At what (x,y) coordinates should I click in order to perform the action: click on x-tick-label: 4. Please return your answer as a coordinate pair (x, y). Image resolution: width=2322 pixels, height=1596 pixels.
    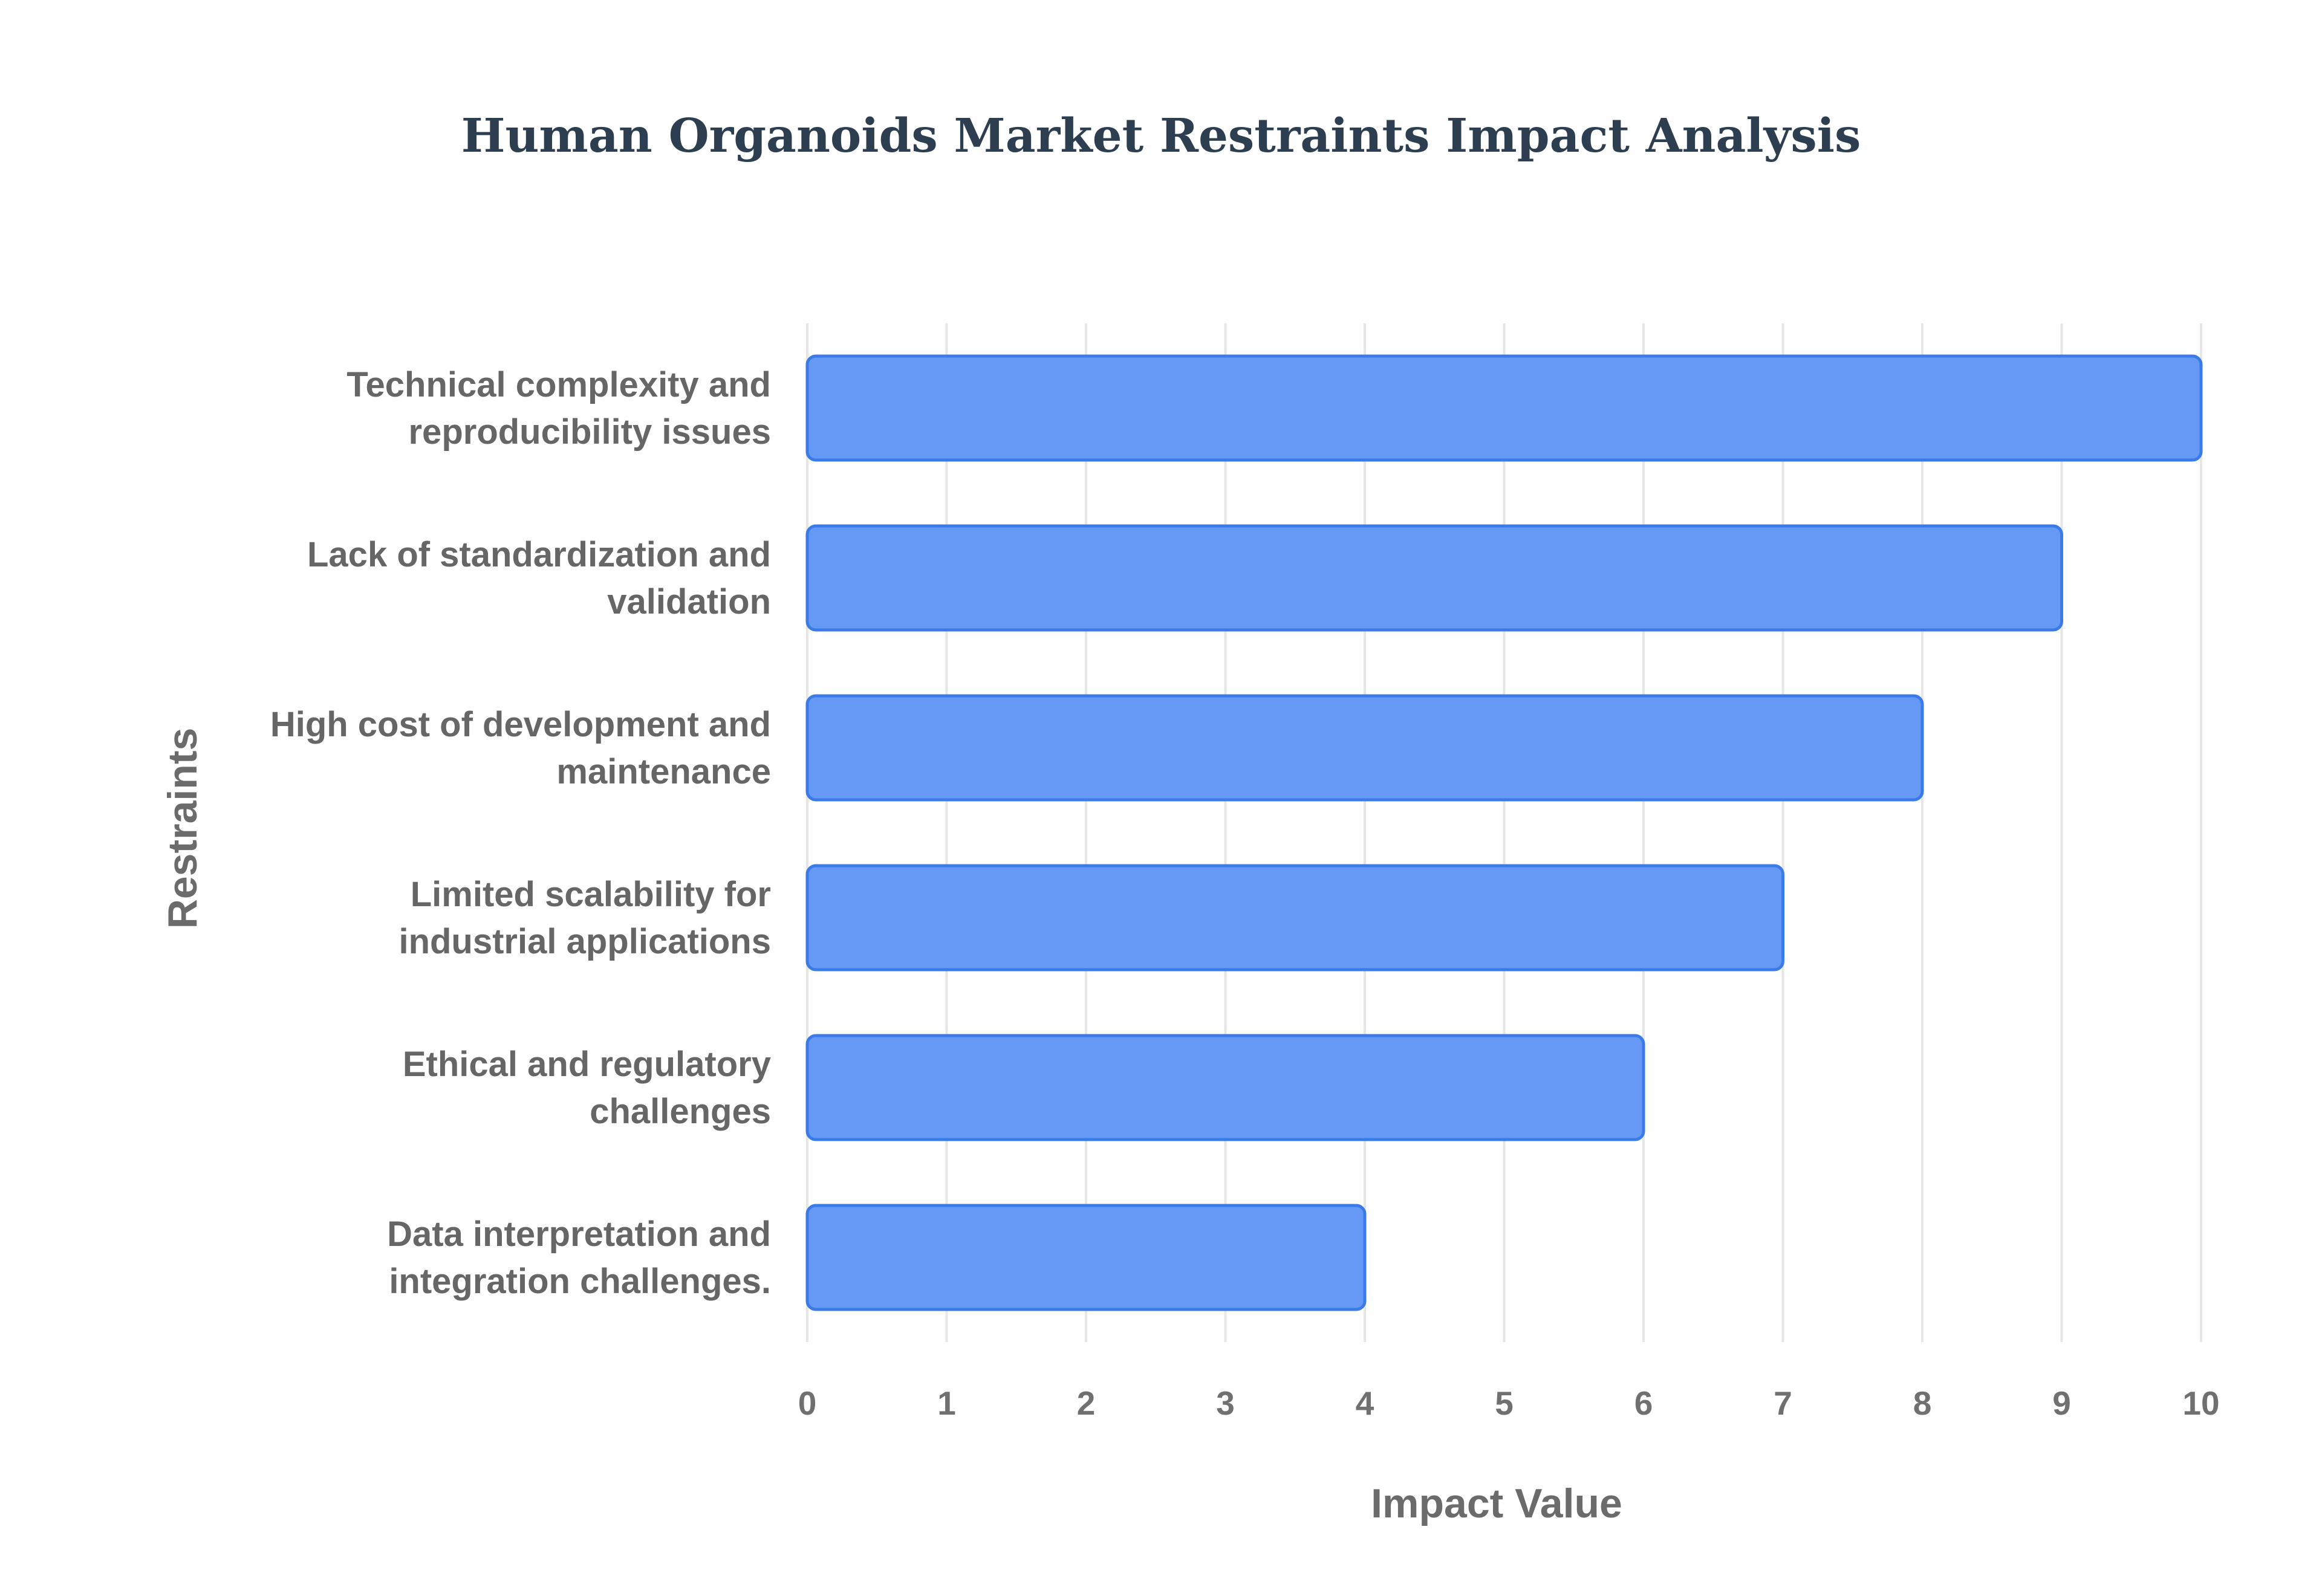
    Looking at the image, I should click on (1365, 1403).